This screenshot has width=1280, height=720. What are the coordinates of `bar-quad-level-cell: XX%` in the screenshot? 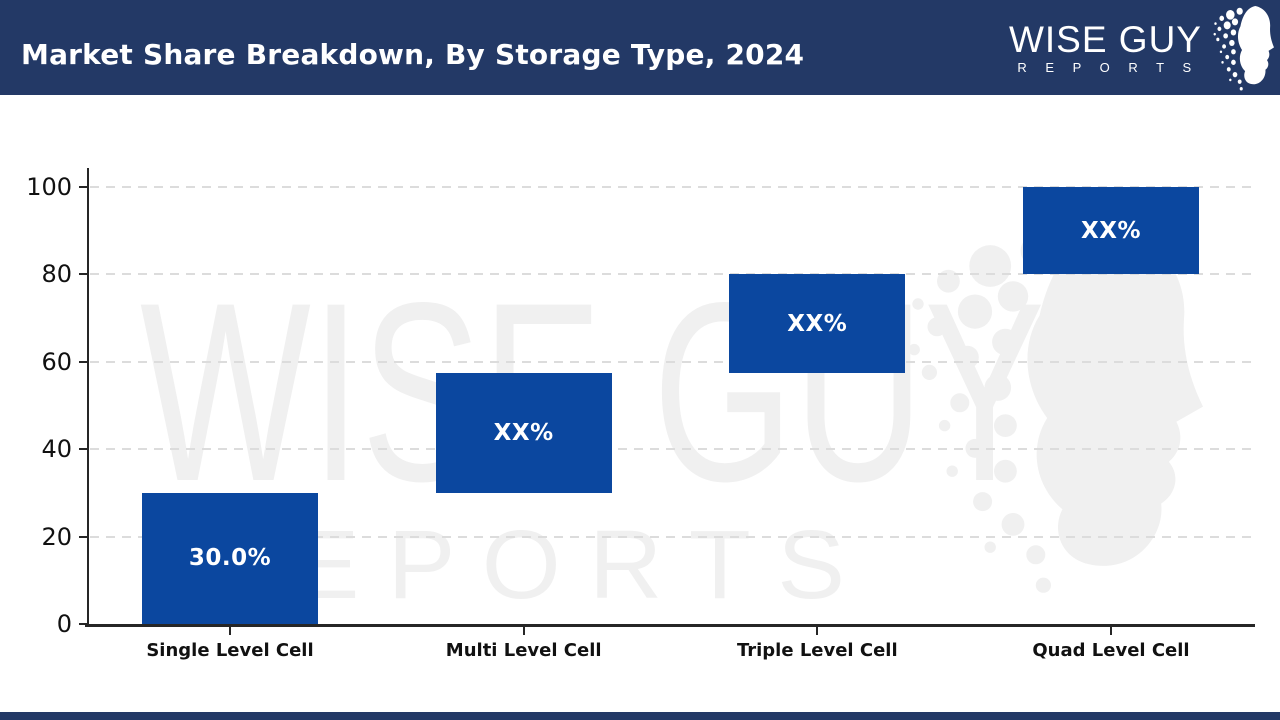 It's located at (1111, 231).